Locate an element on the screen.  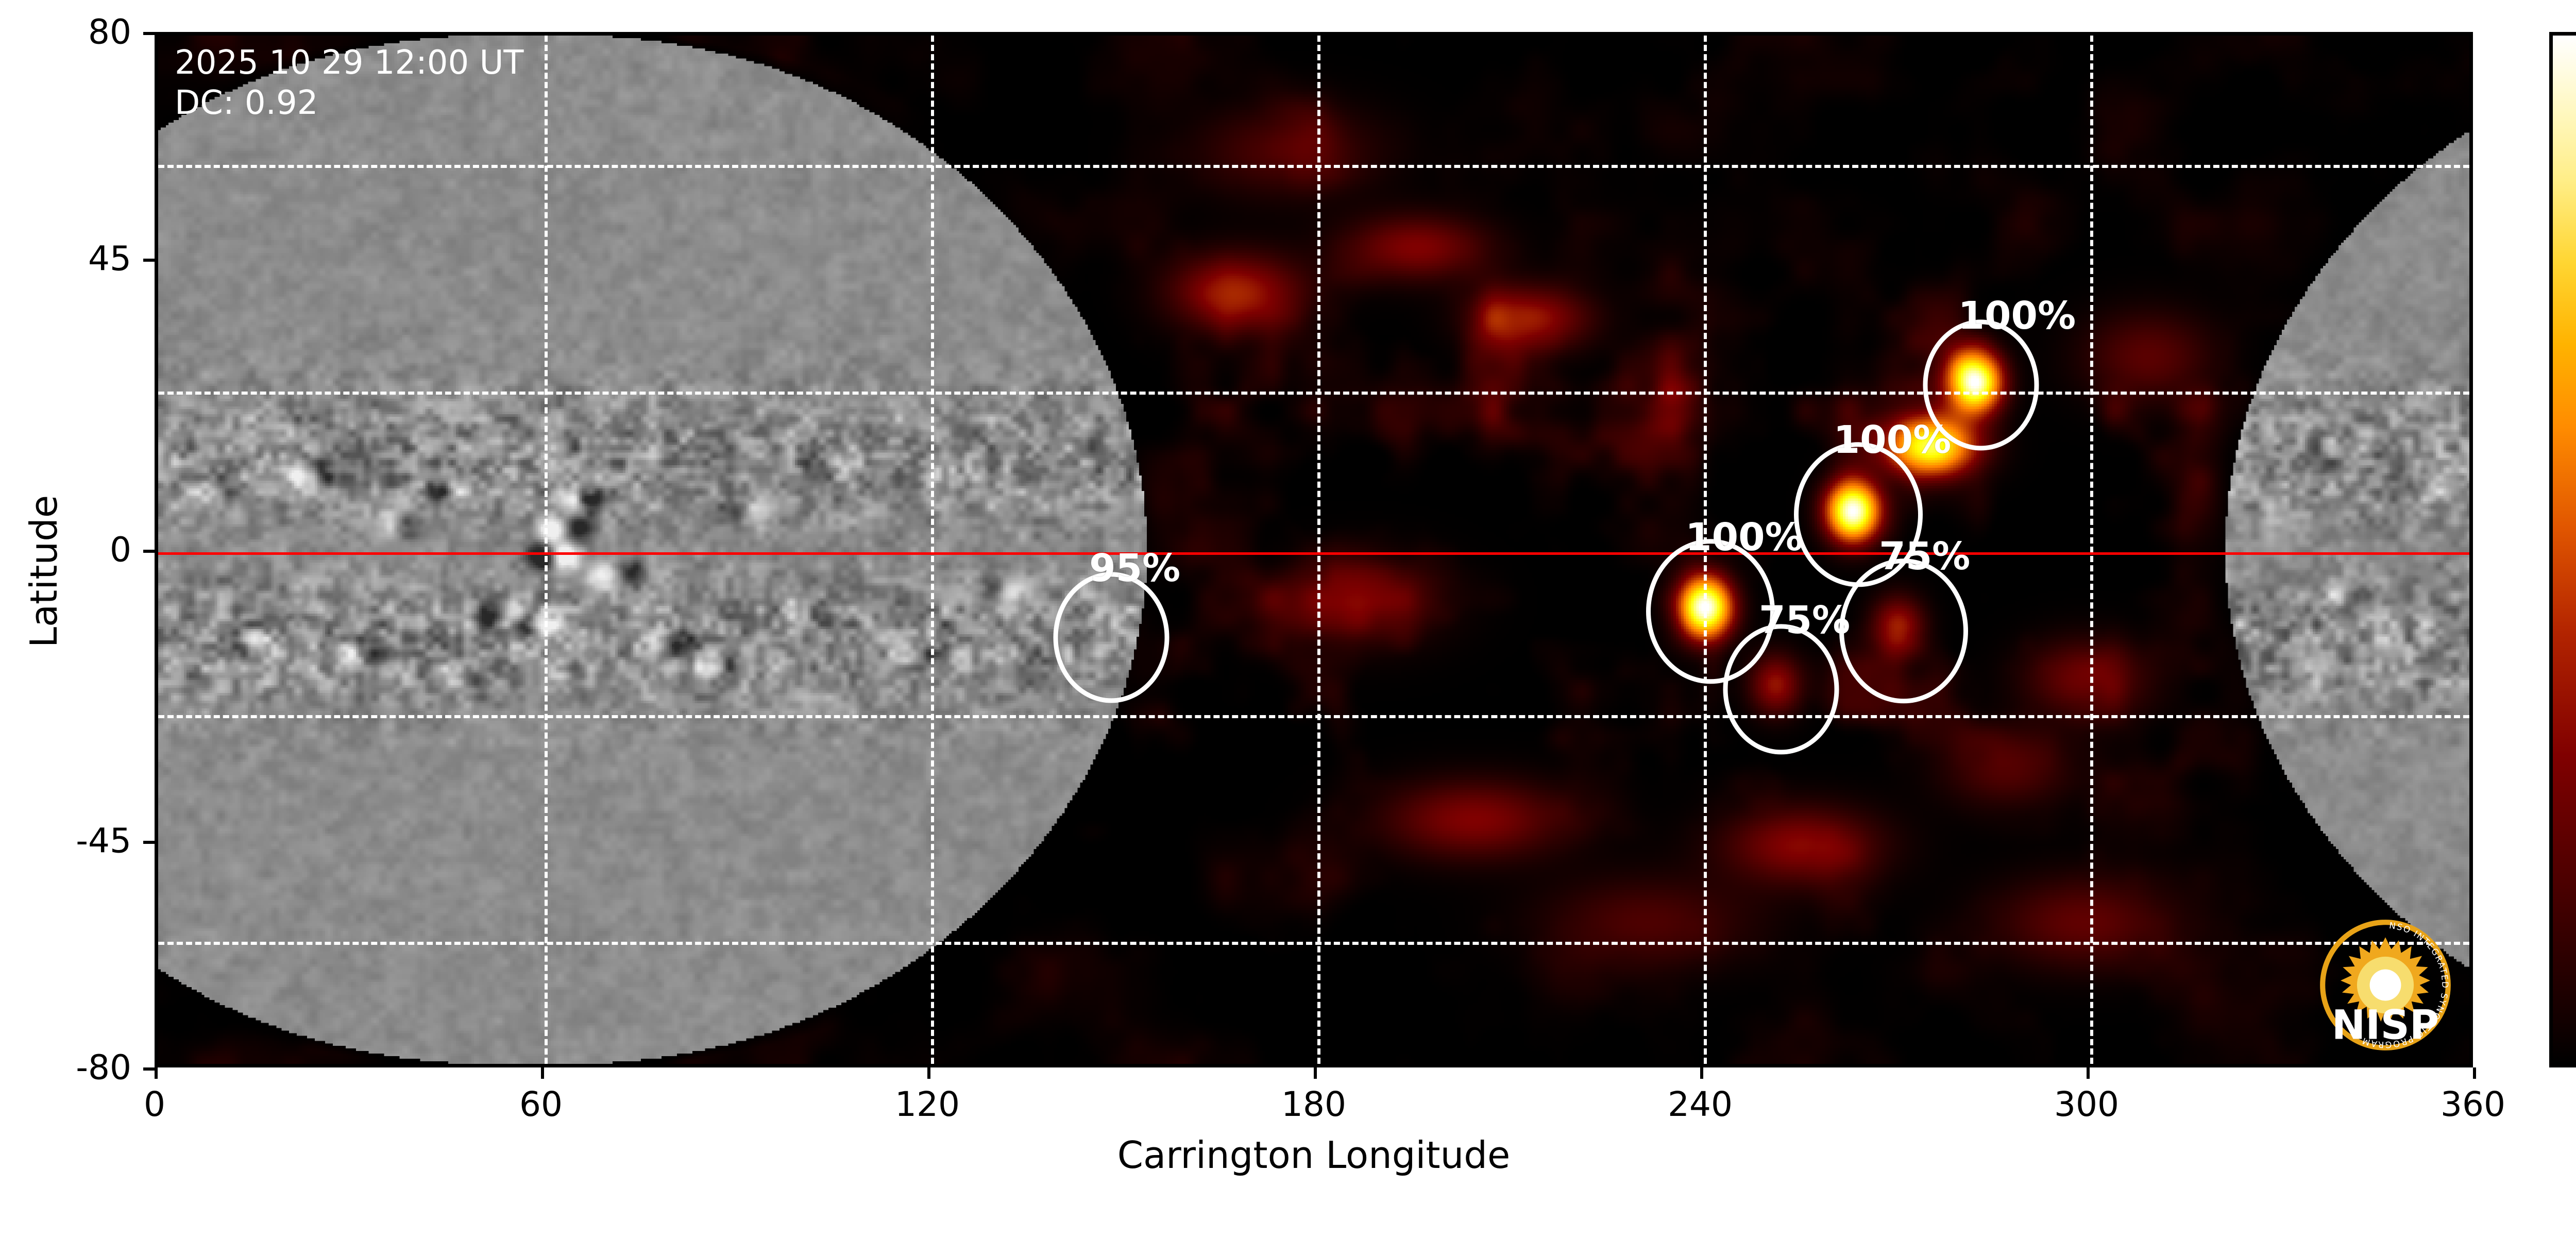
y-tick-label: -80 is located at coordinates (103, 1067).